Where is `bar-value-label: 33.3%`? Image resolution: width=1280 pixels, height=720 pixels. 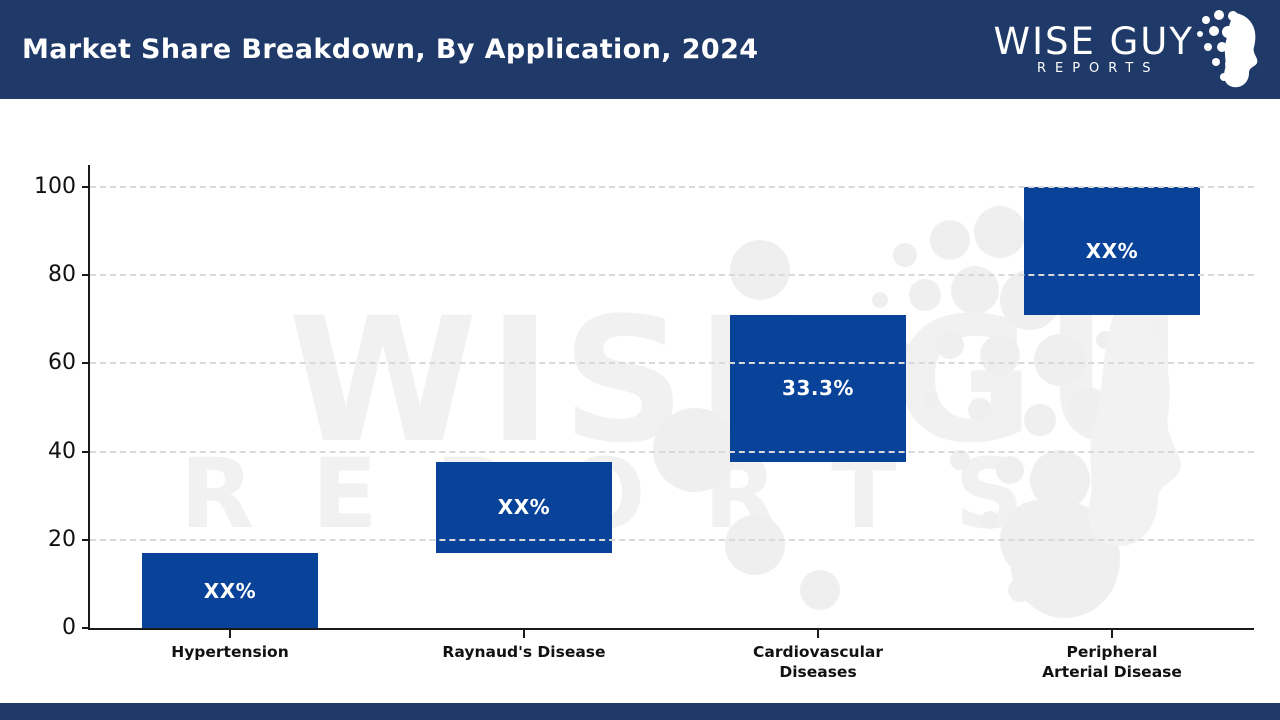
bar-value-label: 33.3% is located at coordinates (818, 388).